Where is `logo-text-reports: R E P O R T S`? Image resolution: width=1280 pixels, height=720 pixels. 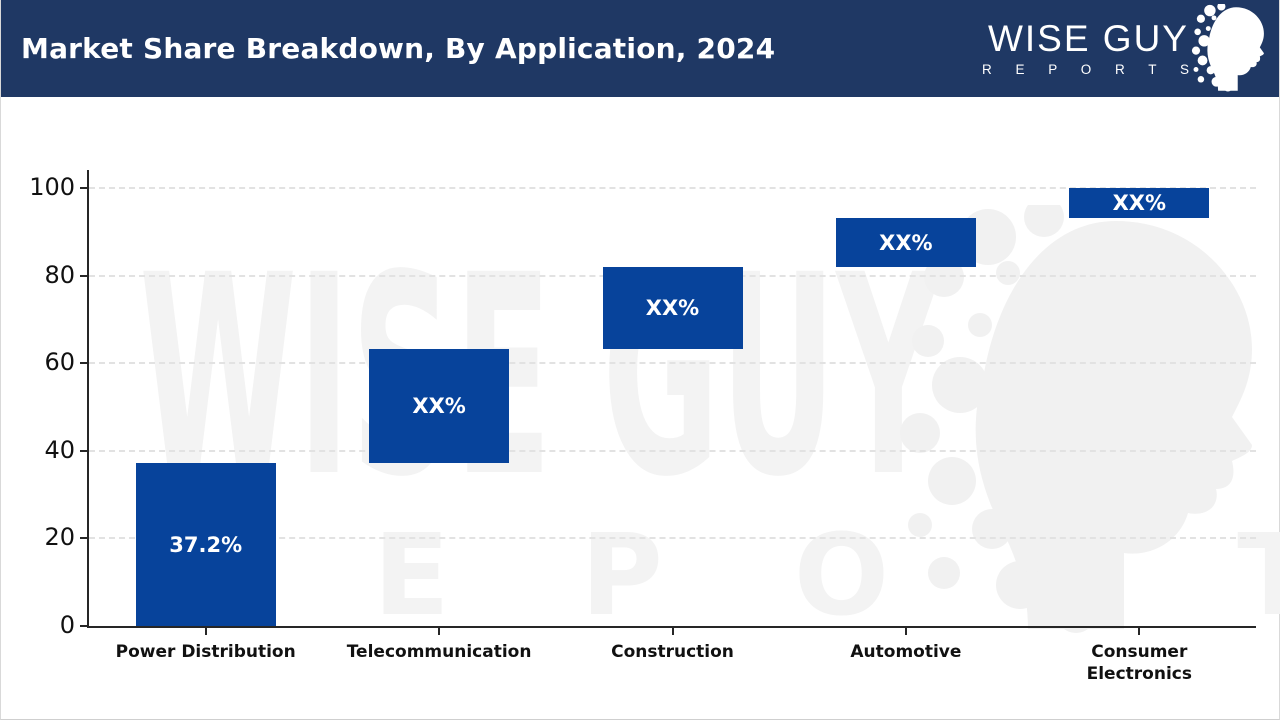 logo-text-reports: R E P O R T S is located at coordinates (1090, 70).